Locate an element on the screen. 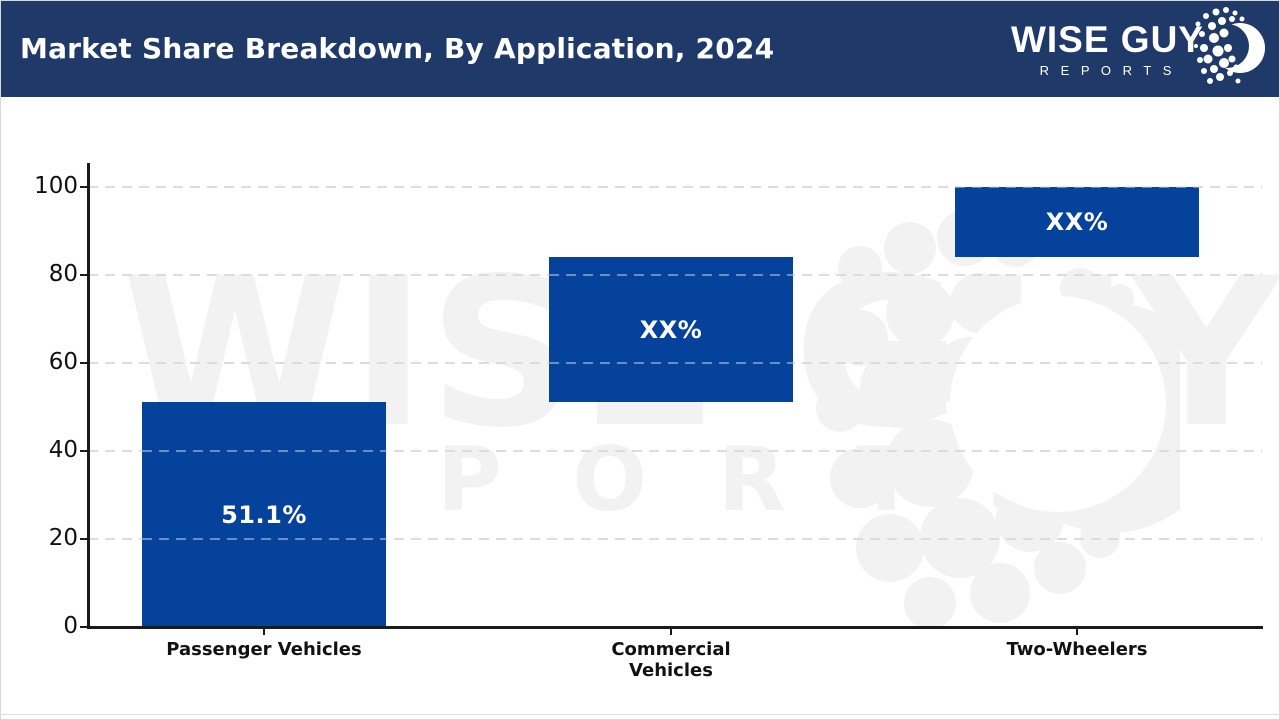 This screenshot has height=720, width=1280. x-category-label: Commercial Vehicles is located at coordinates (671, 660).